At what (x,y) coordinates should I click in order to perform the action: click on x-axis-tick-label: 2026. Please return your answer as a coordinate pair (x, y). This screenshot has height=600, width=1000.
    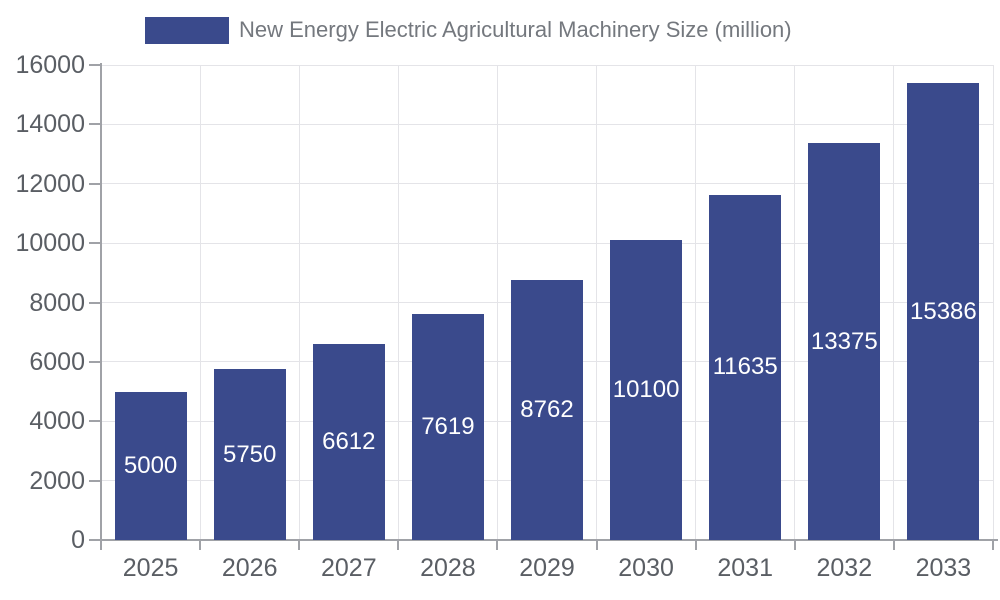
    Looking at the image, I should click on (249, 568).